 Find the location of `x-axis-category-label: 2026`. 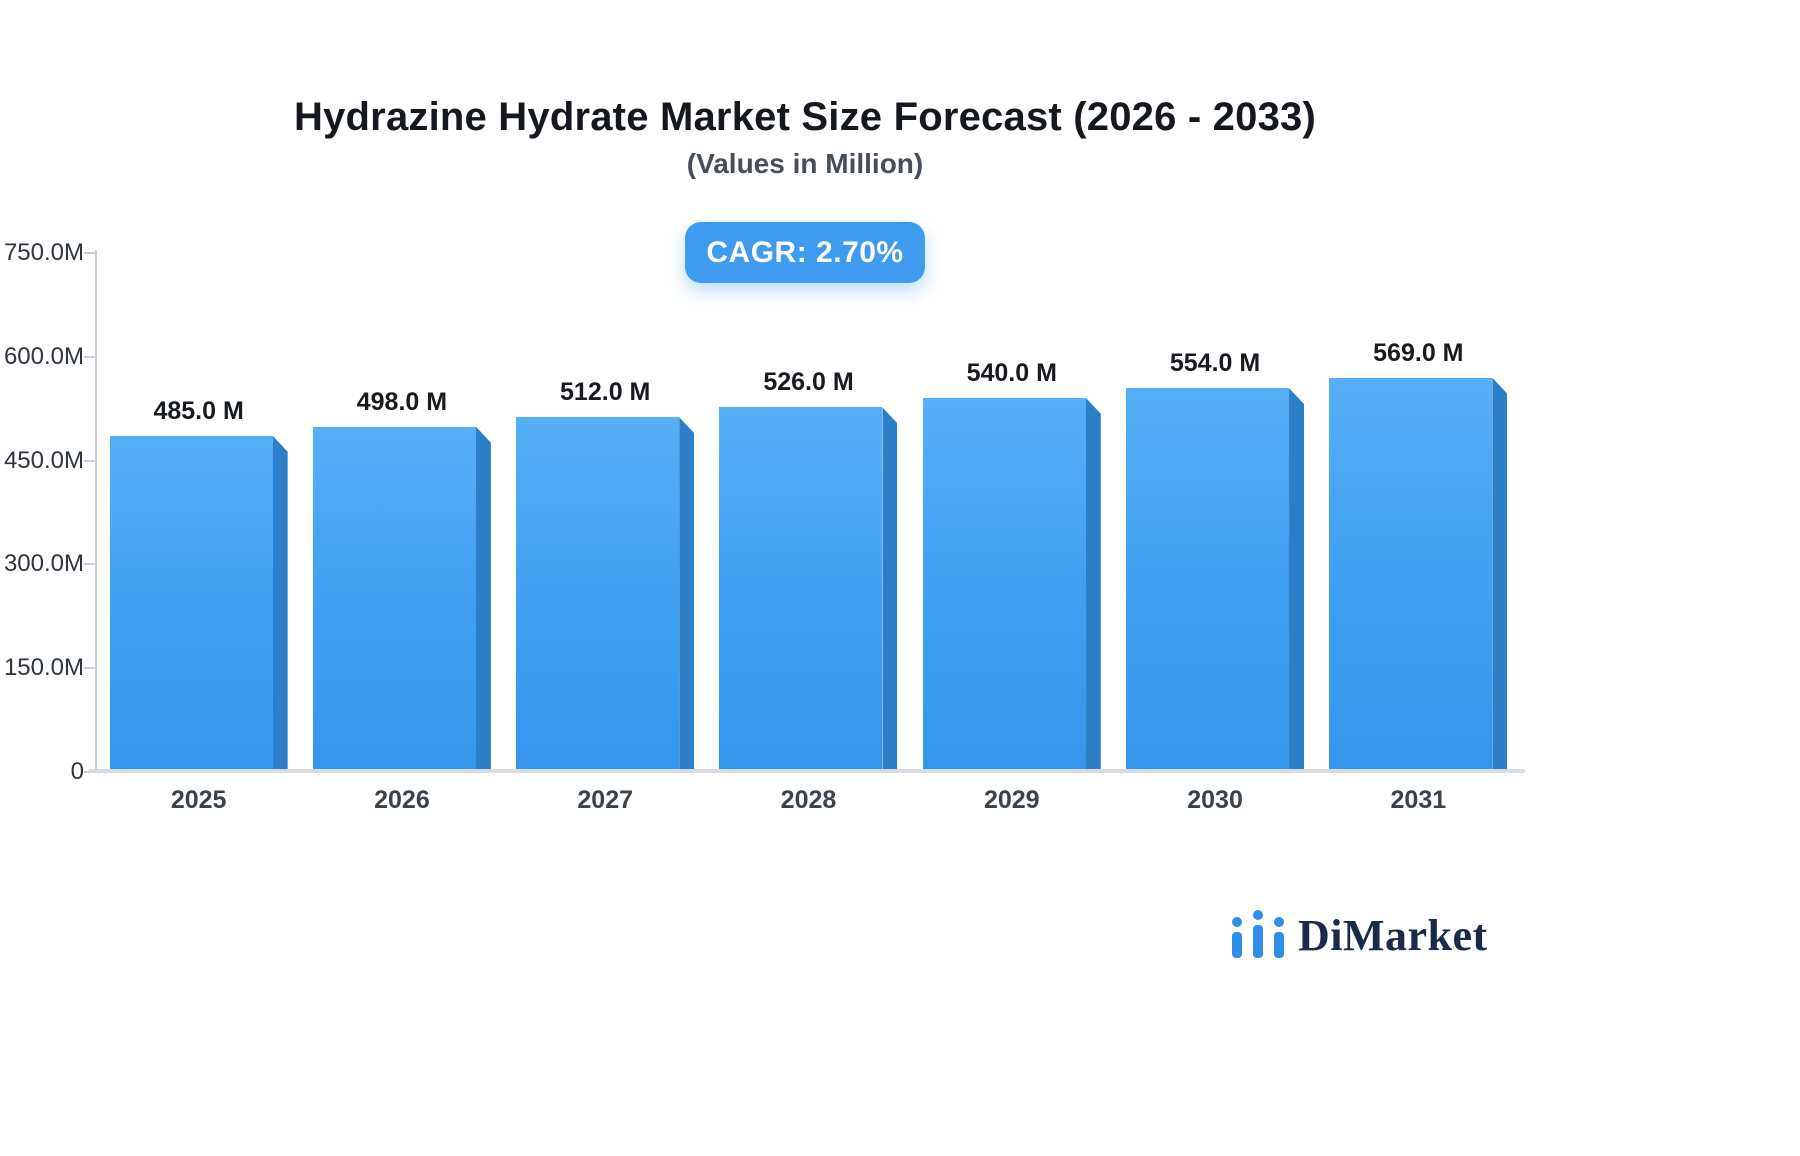

x-axis-category-label: 2026 is located at coordinates (402, 800).